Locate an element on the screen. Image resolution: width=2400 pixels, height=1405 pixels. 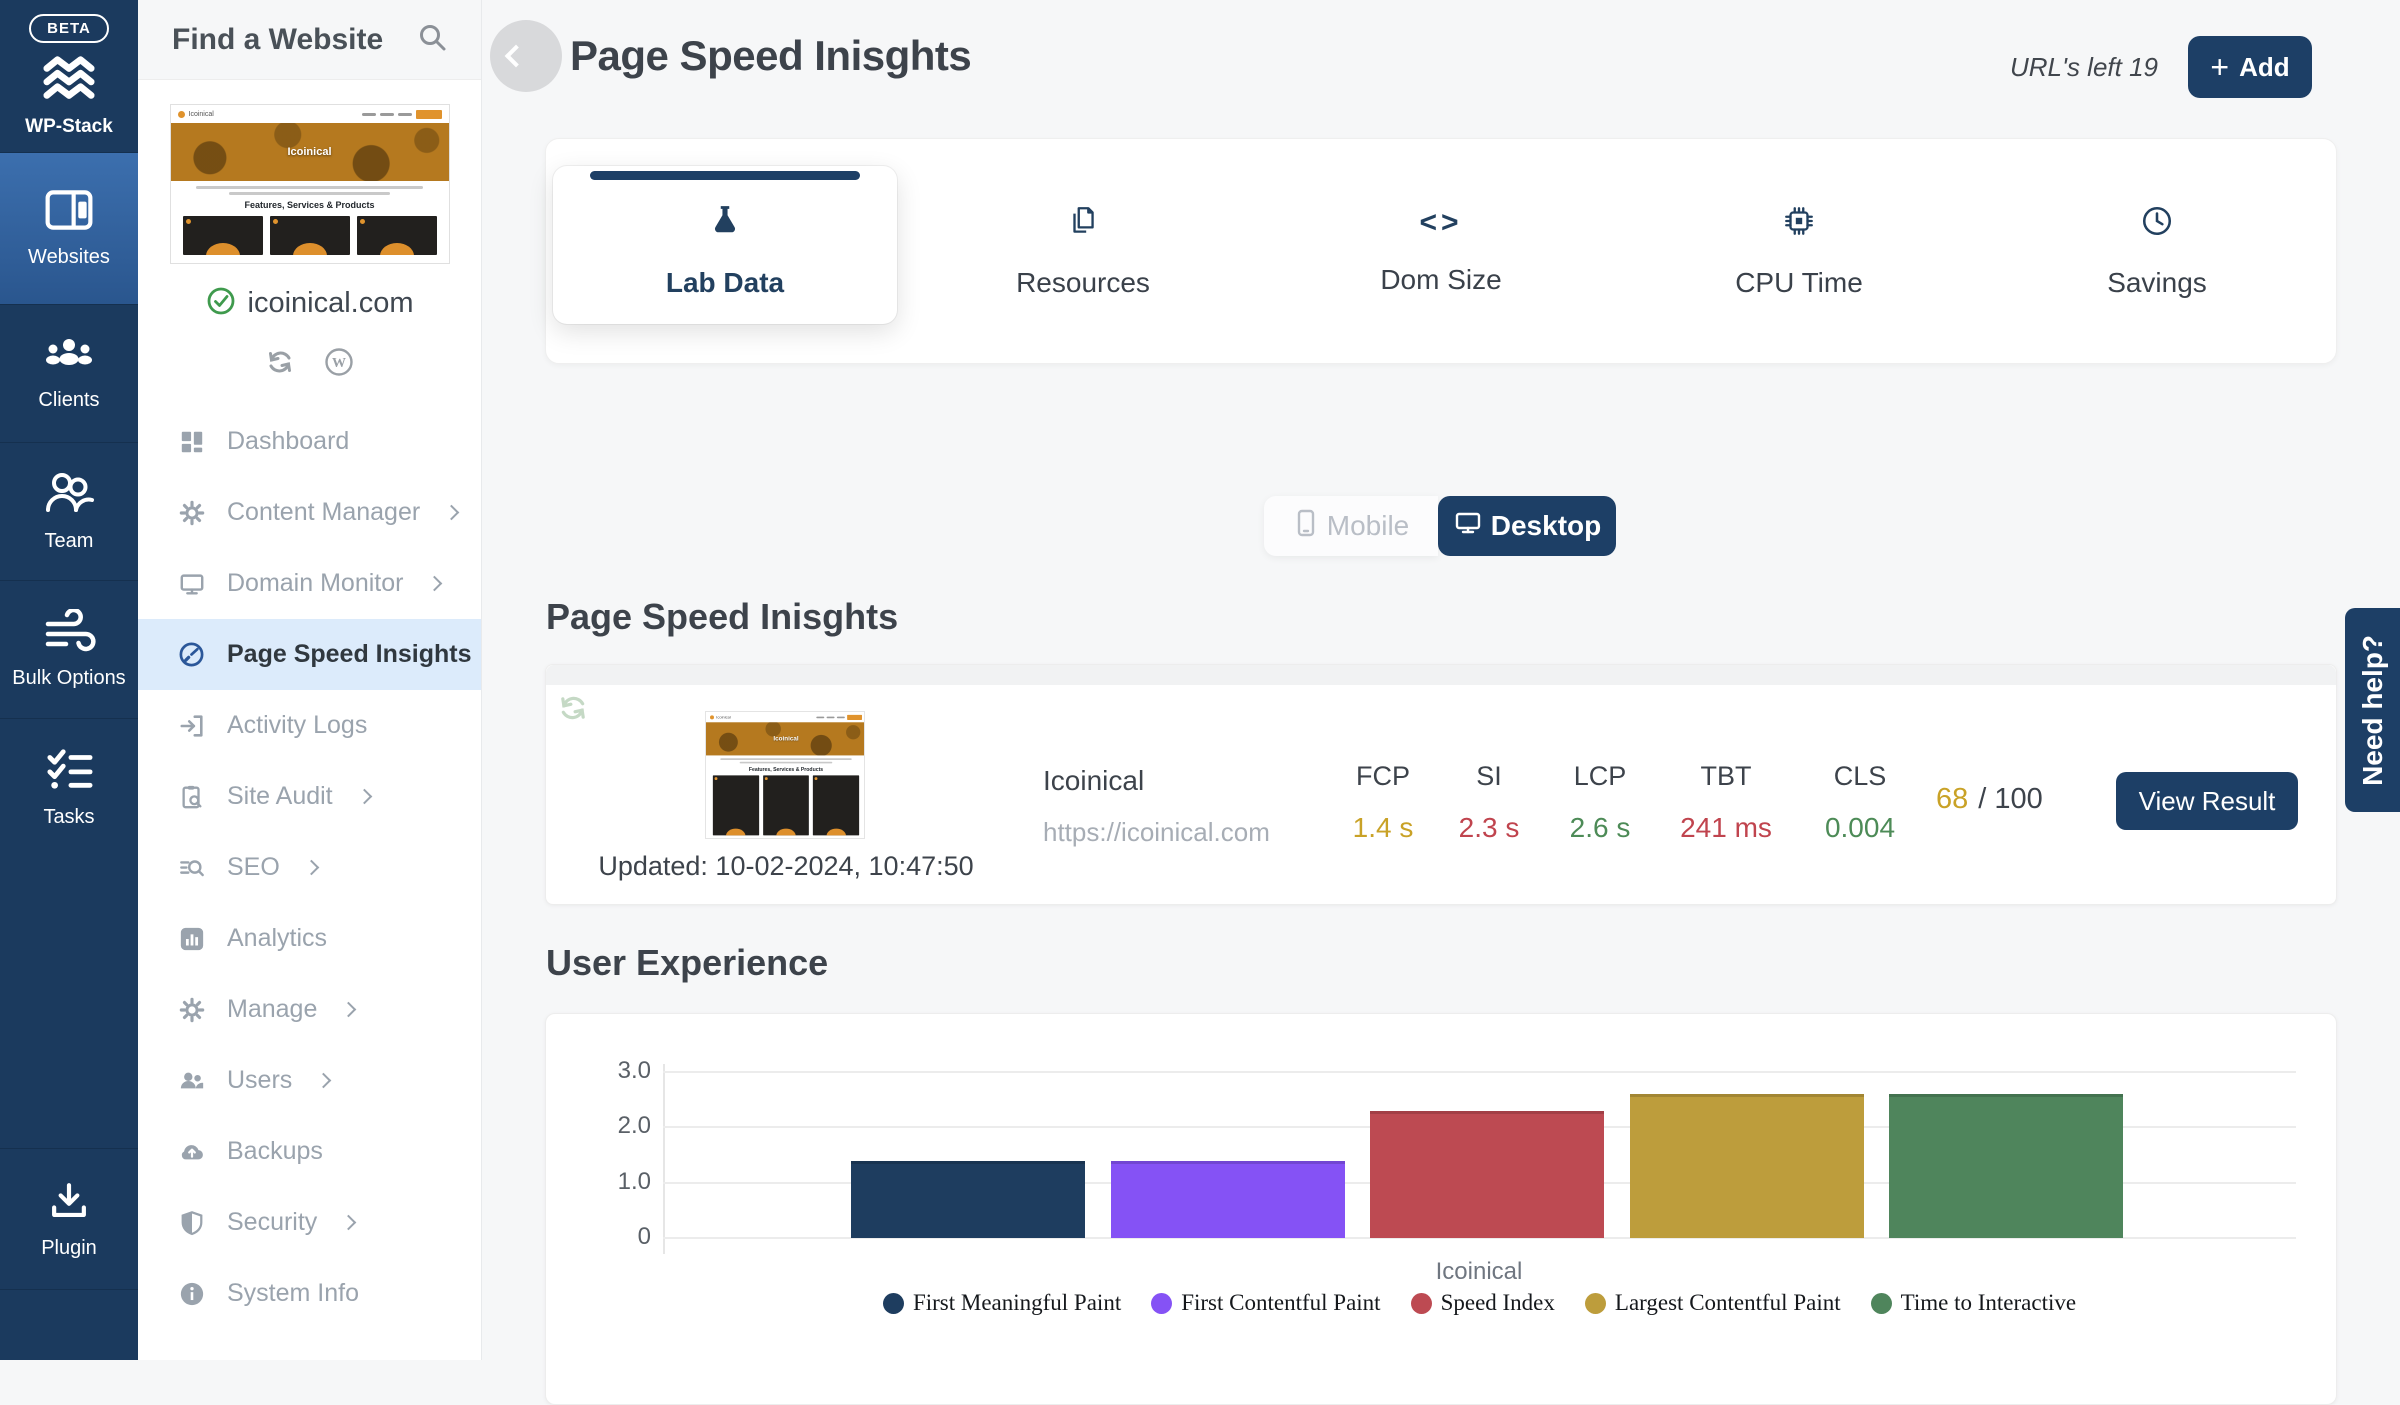
icon-rail: BETA WP-Stack Websites is located at coordinates (69, 680).